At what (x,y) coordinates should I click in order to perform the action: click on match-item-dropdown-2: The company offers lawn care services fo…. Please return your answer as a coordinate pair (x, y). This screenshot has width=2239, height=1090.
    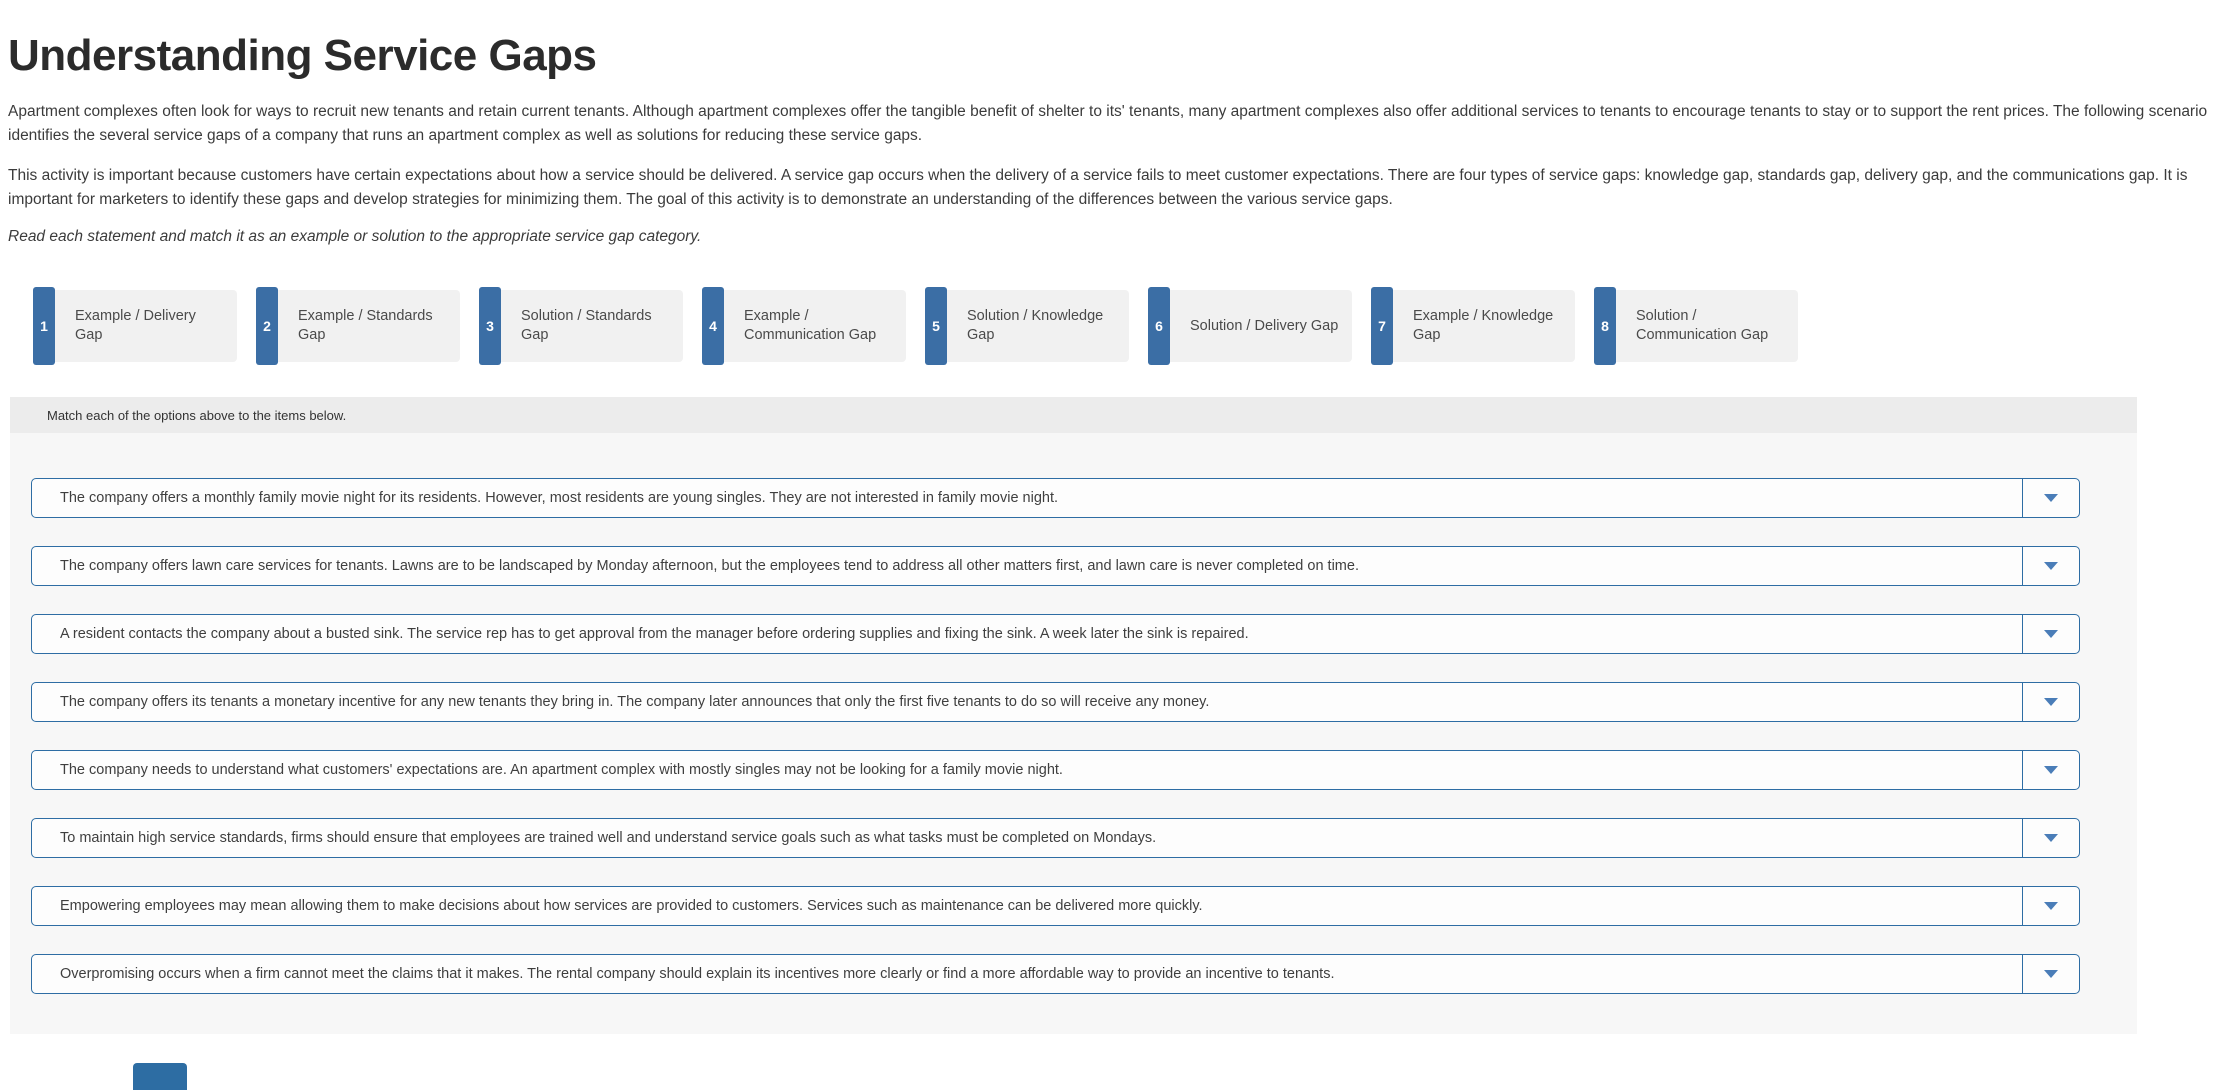
    Looking at the image, I should click on (1055, 566).